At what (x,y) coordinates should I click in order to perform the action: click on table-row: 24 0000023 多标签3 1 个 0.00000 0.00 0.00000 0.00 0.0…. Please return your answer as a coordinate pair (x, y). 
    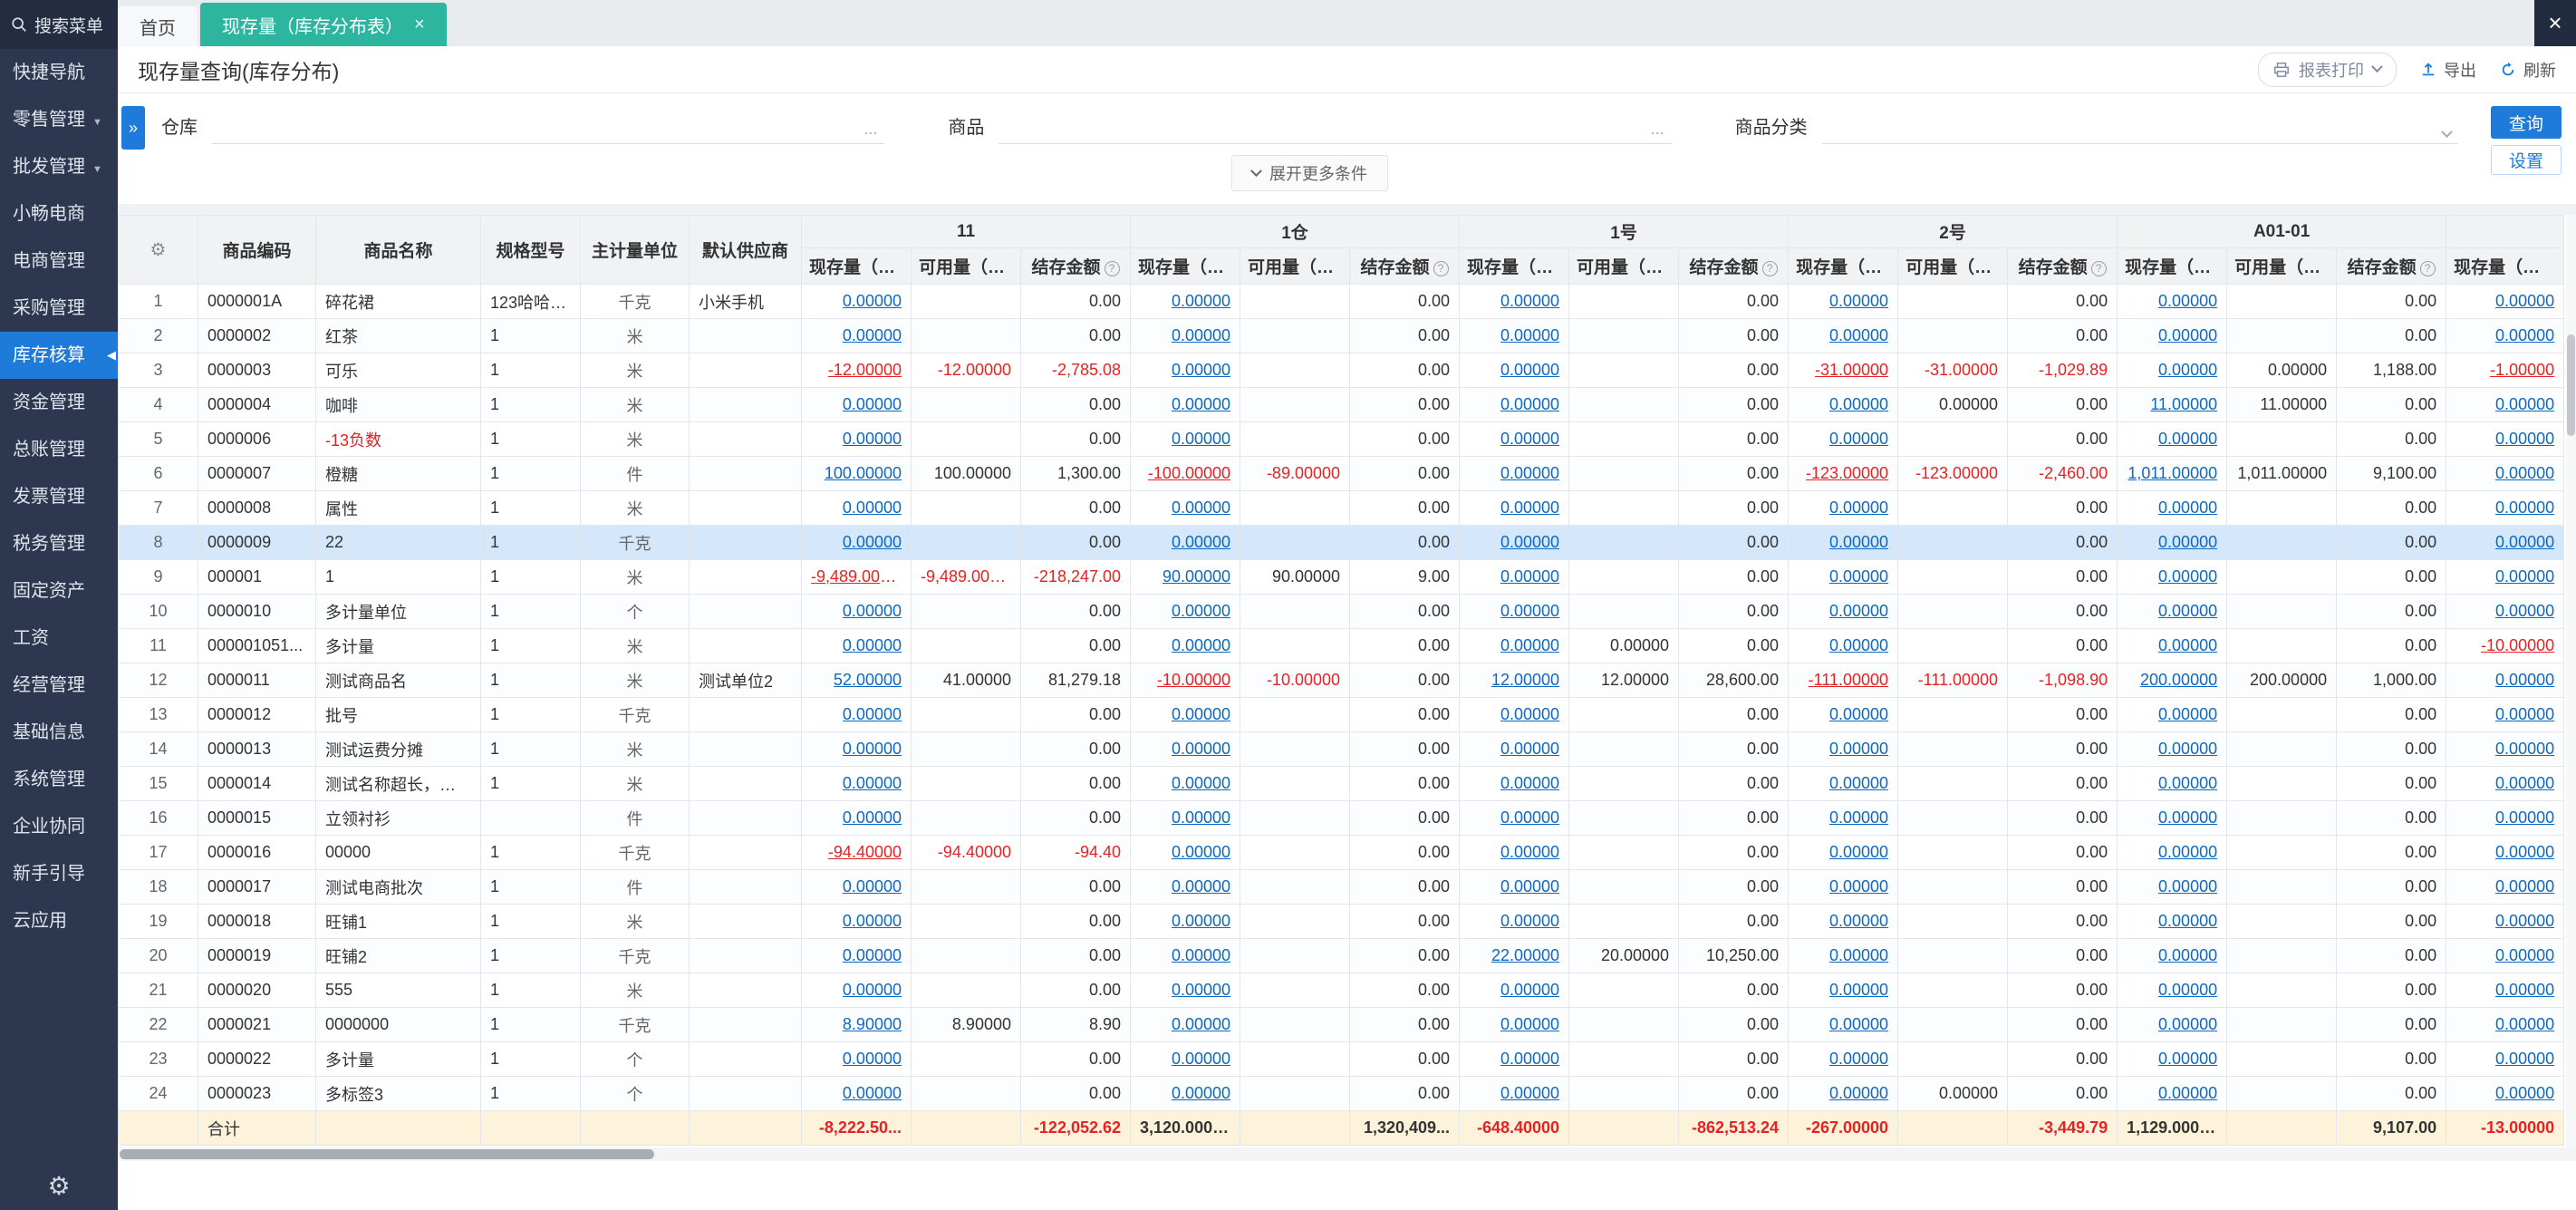
    Looking at the image, I should click on (1341, 1093).